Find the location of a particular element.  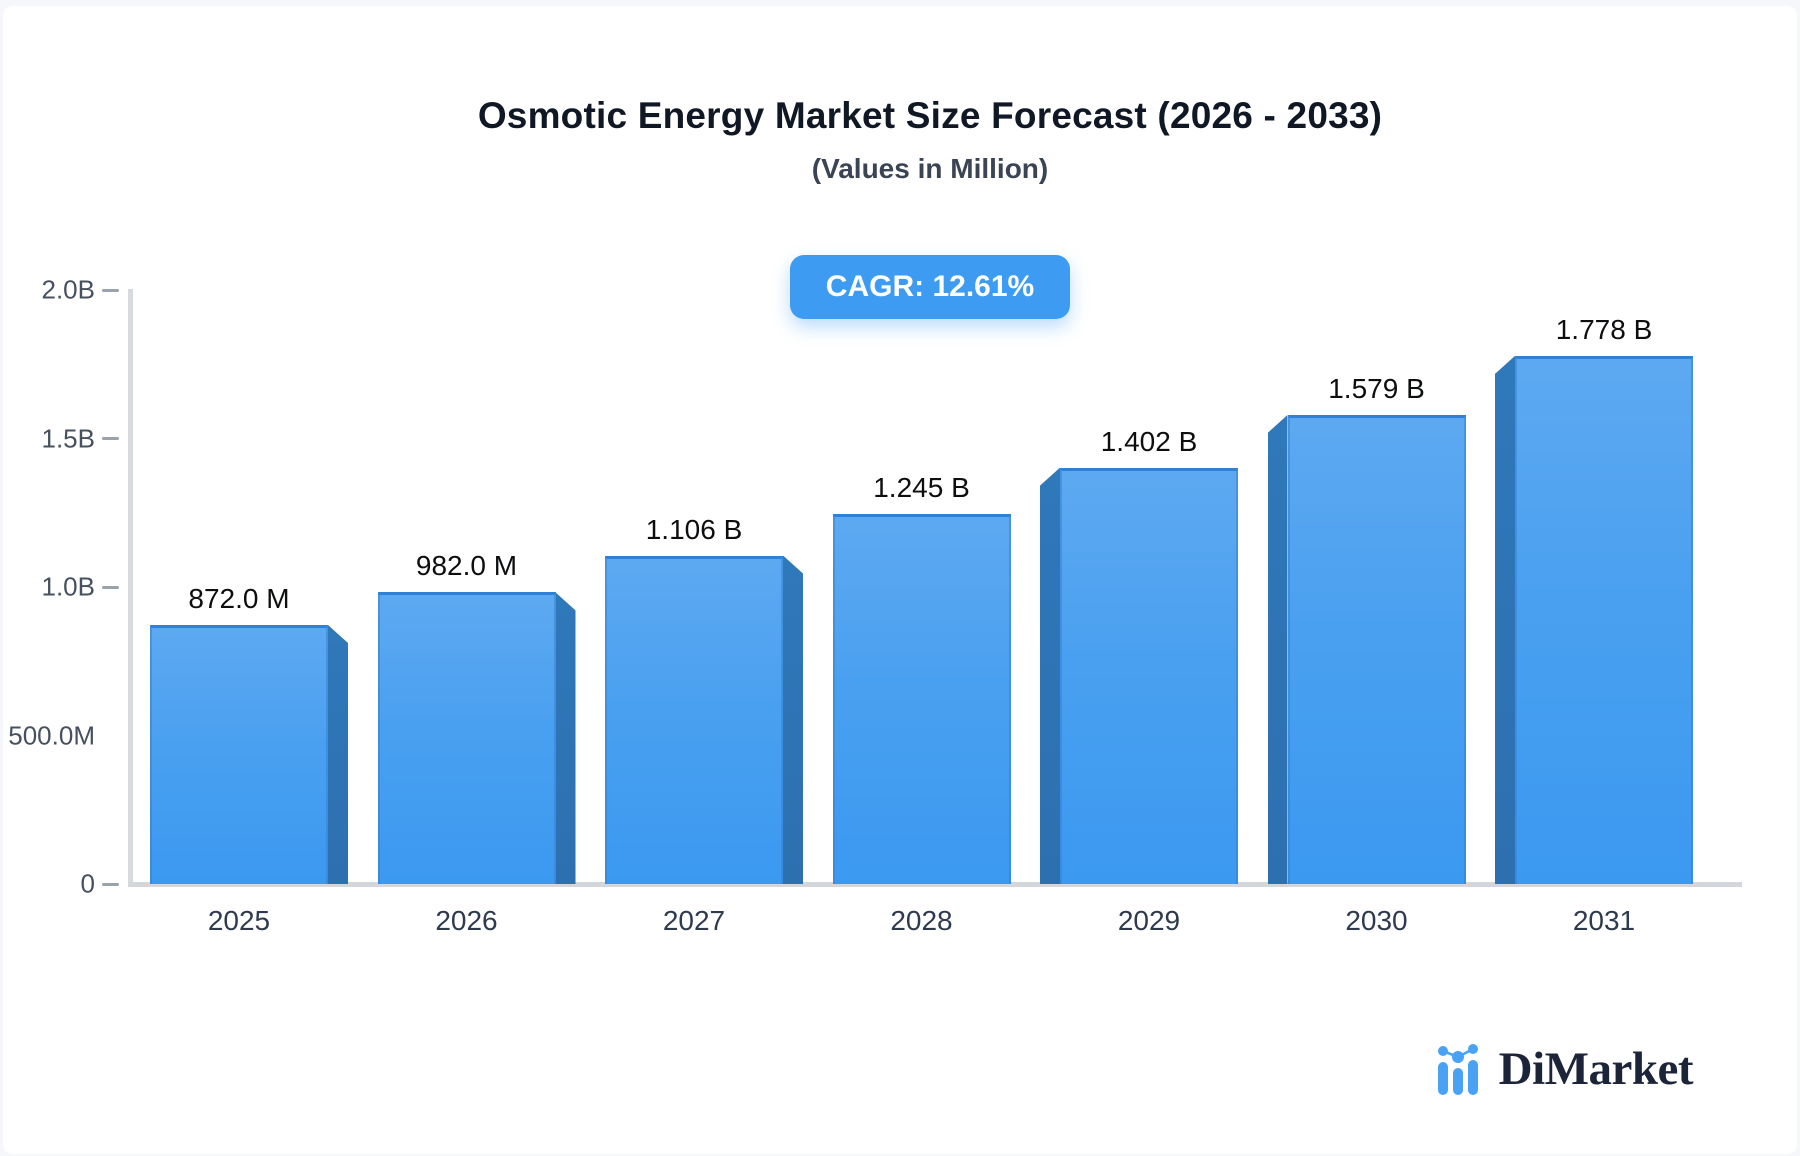

y-axis-label: 1.0B is located at coordinates (68, 586).